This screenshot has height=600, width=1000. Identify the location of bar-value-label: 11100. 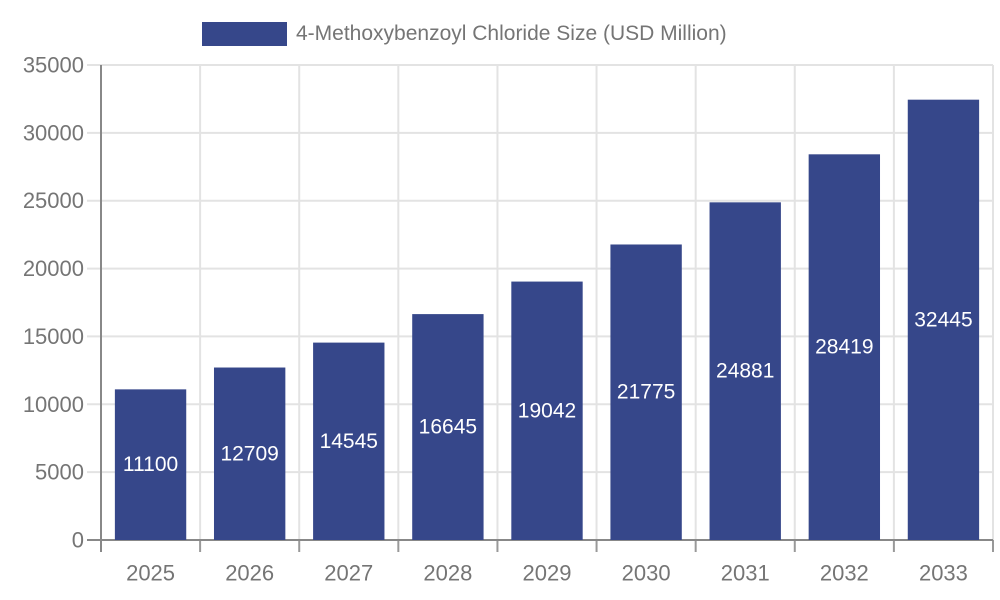
(150, 464).